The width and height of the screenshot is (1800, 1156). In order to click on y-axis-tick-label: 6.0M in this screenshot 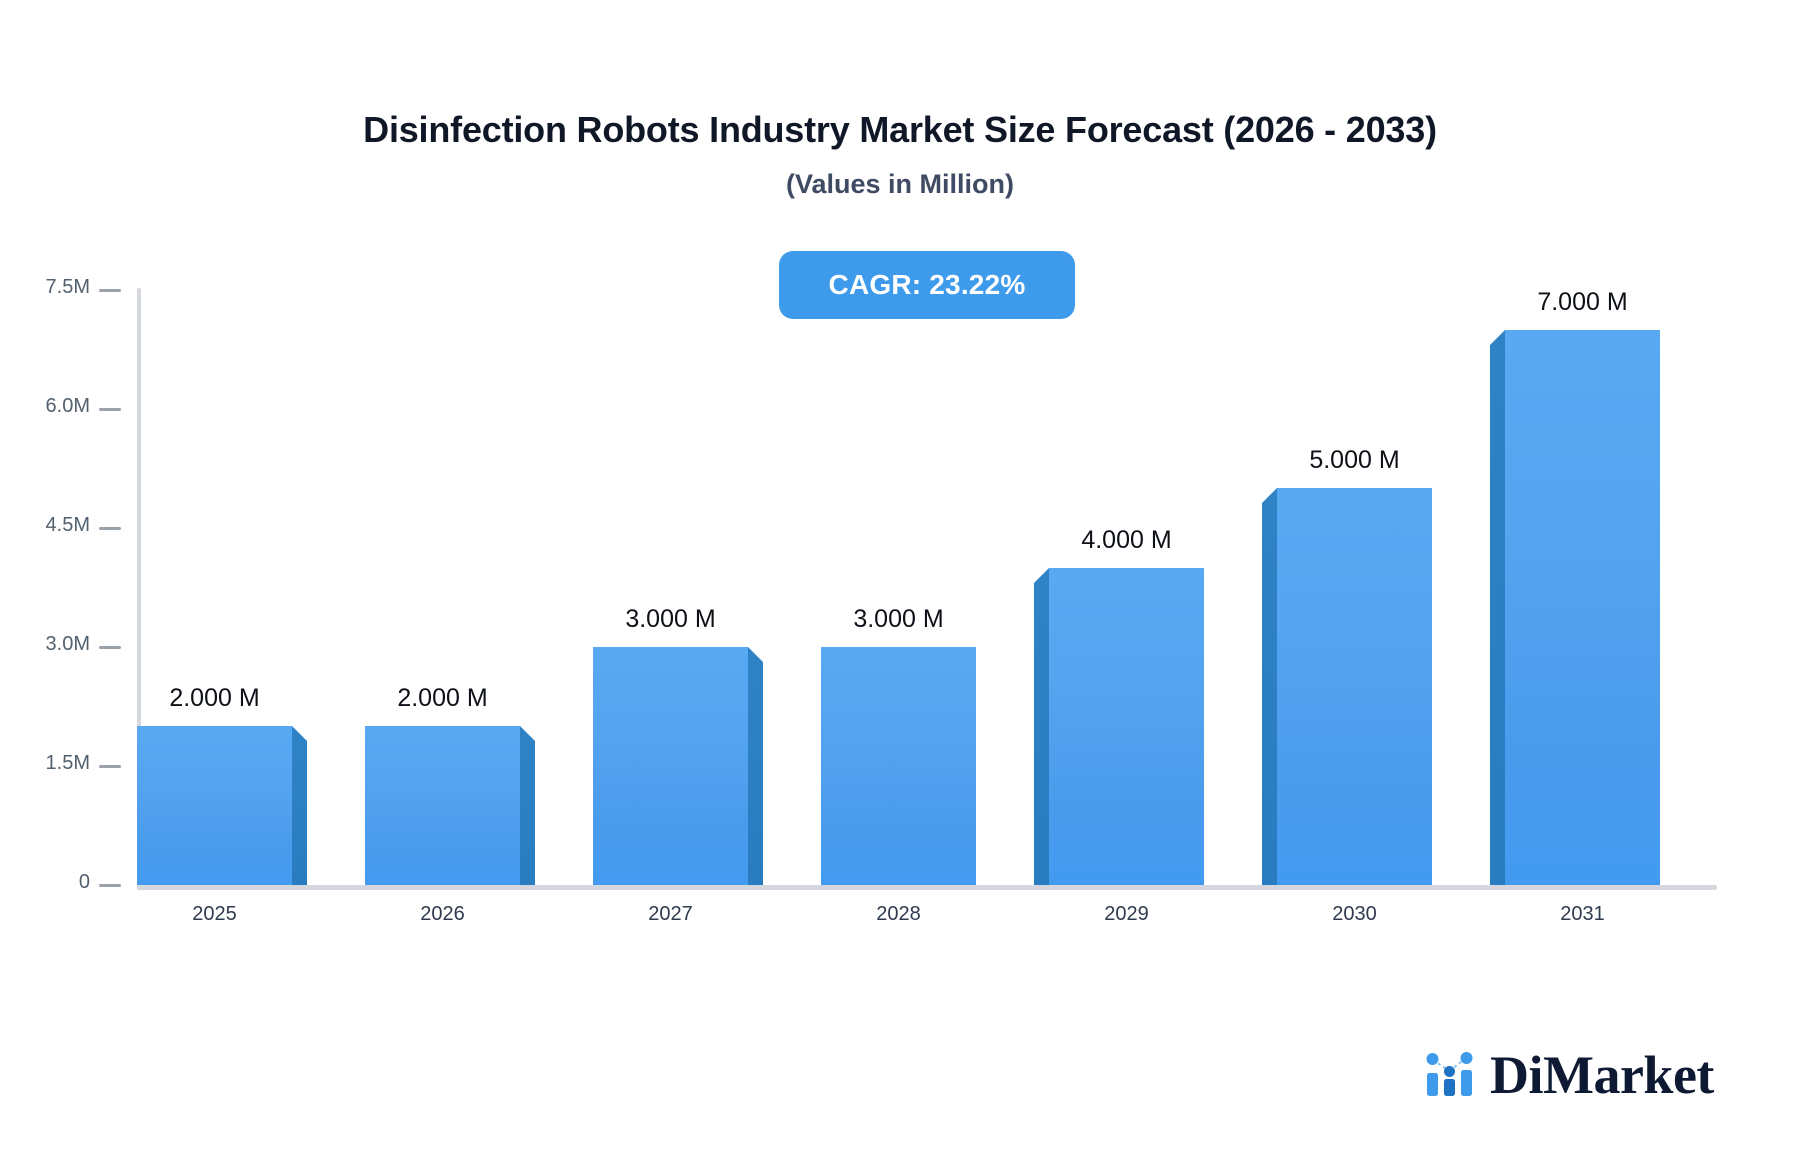, I will do `click(67, 406)`.